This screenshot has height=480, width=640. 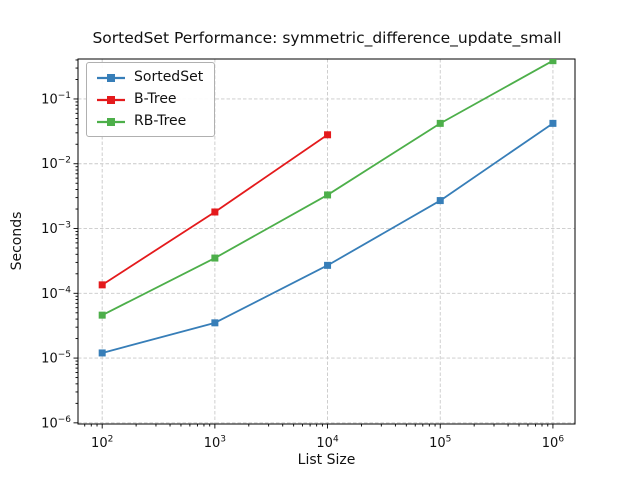 I want to click on legend-entry-sortedset: SortedSet, so click(x=149, y=77).